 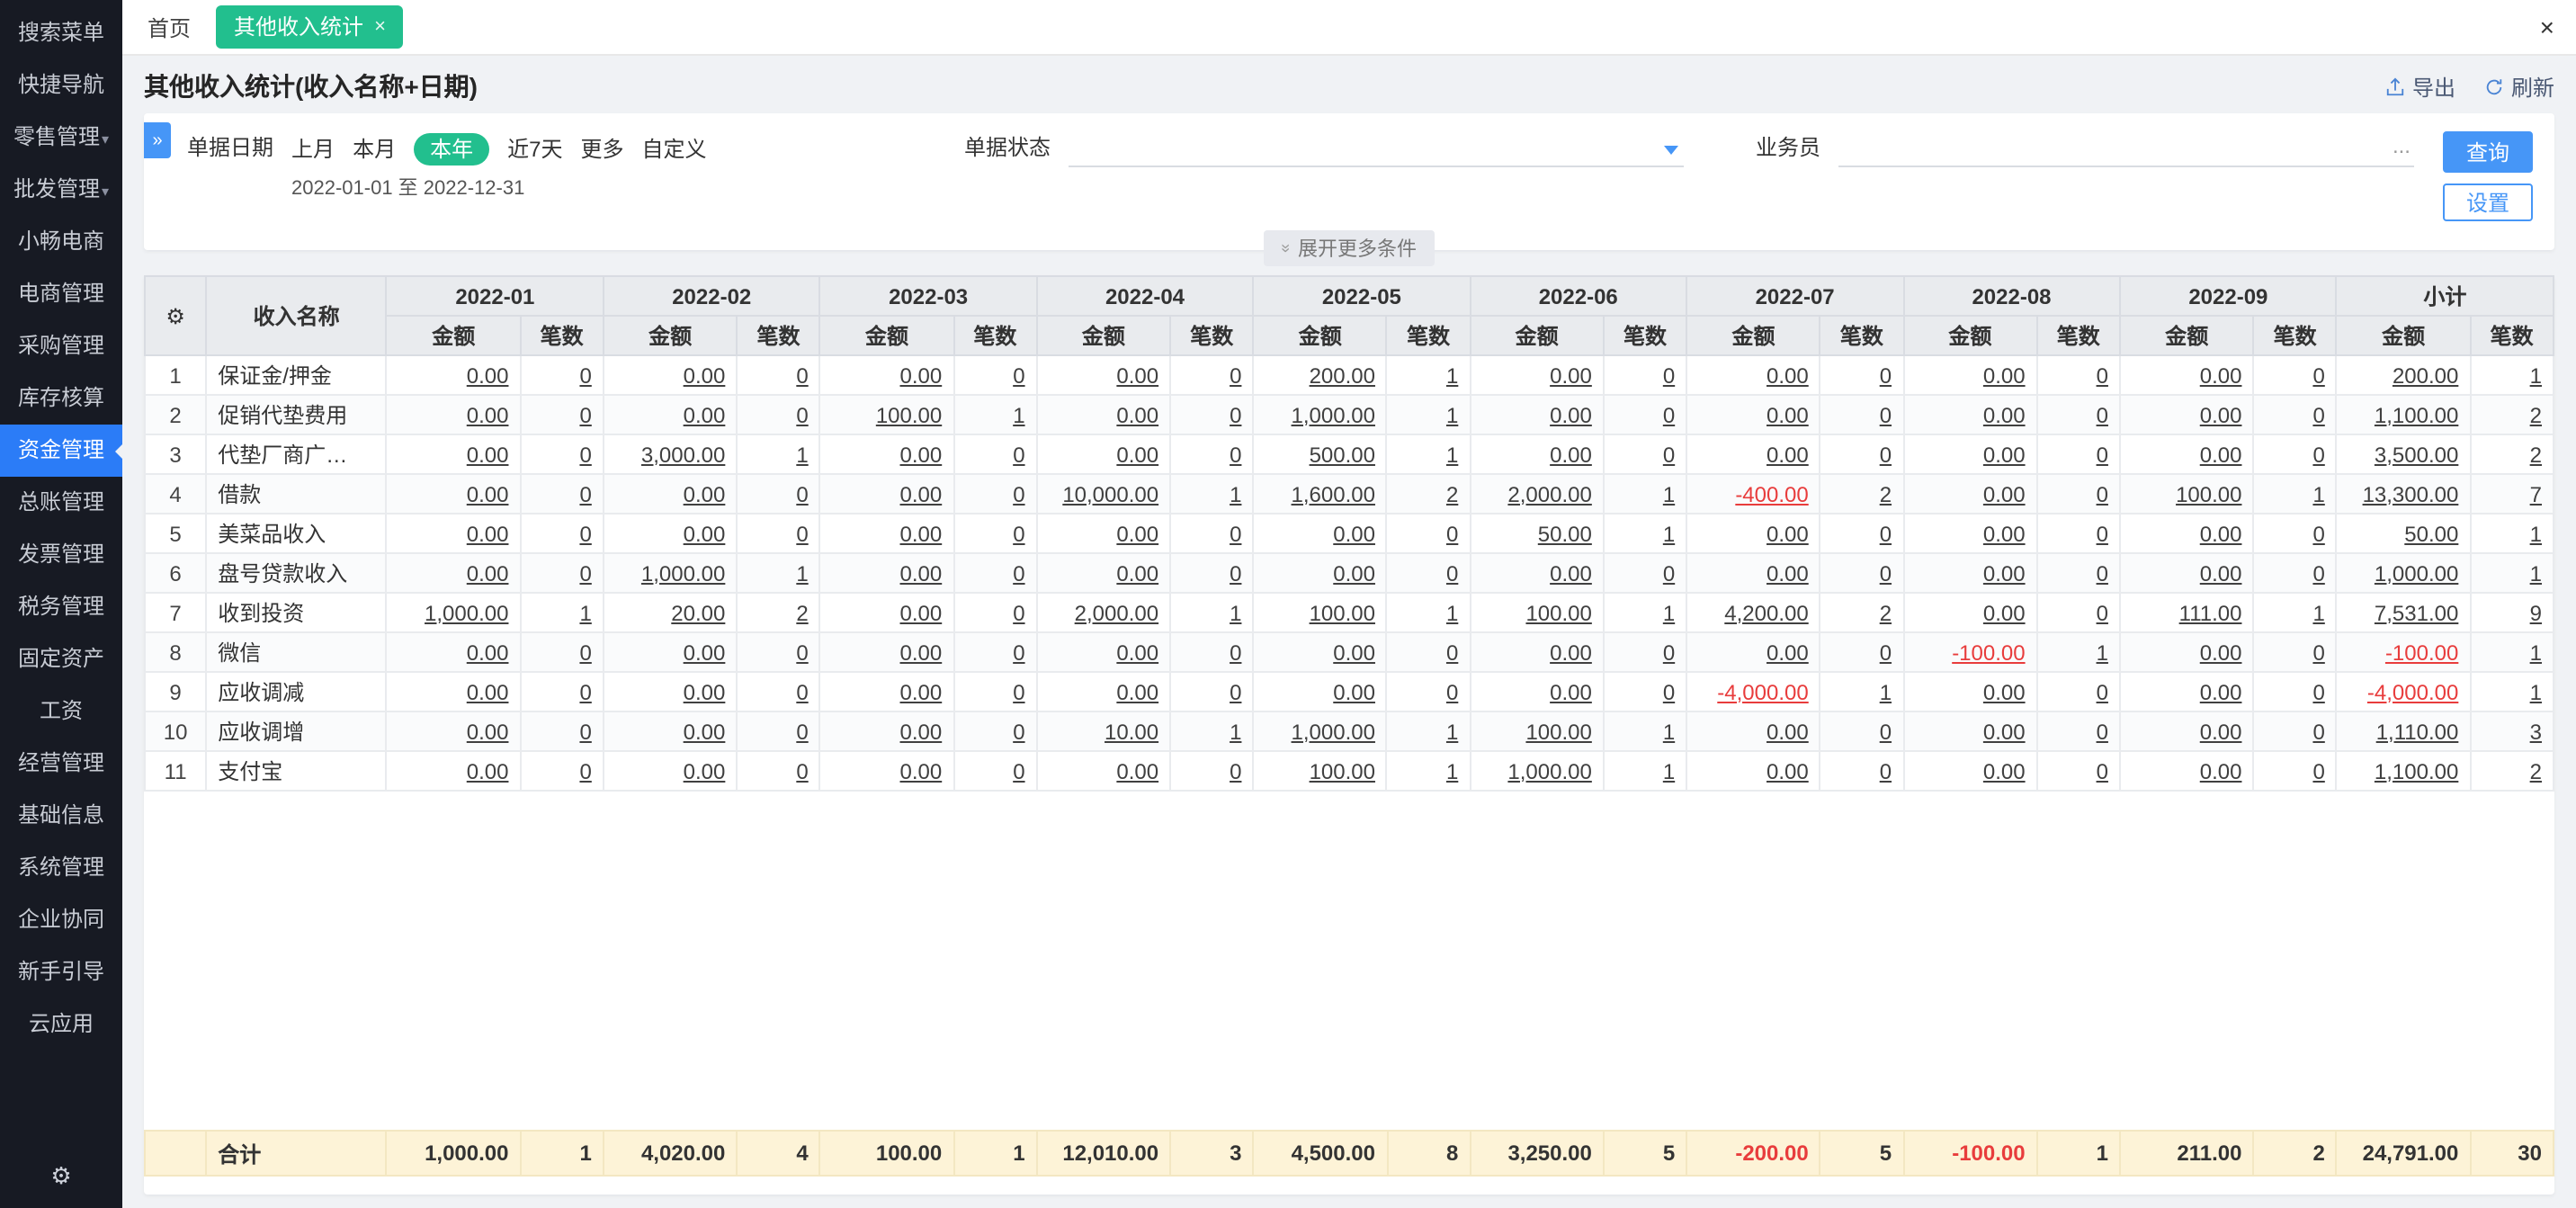 What do you see at coordinates (61, 188) in the screenshot?
I see `sidebar-item-批发管理: 批发管理 ▾` at bounding box center [61, 188].